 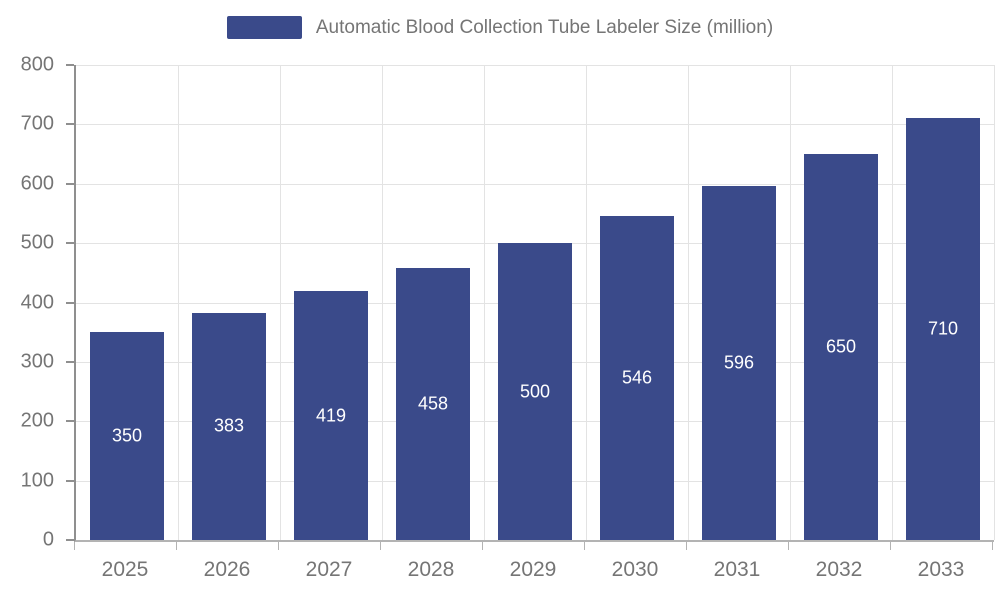 I want to click on y-tick-label: 200, so click(x=37, y=420).